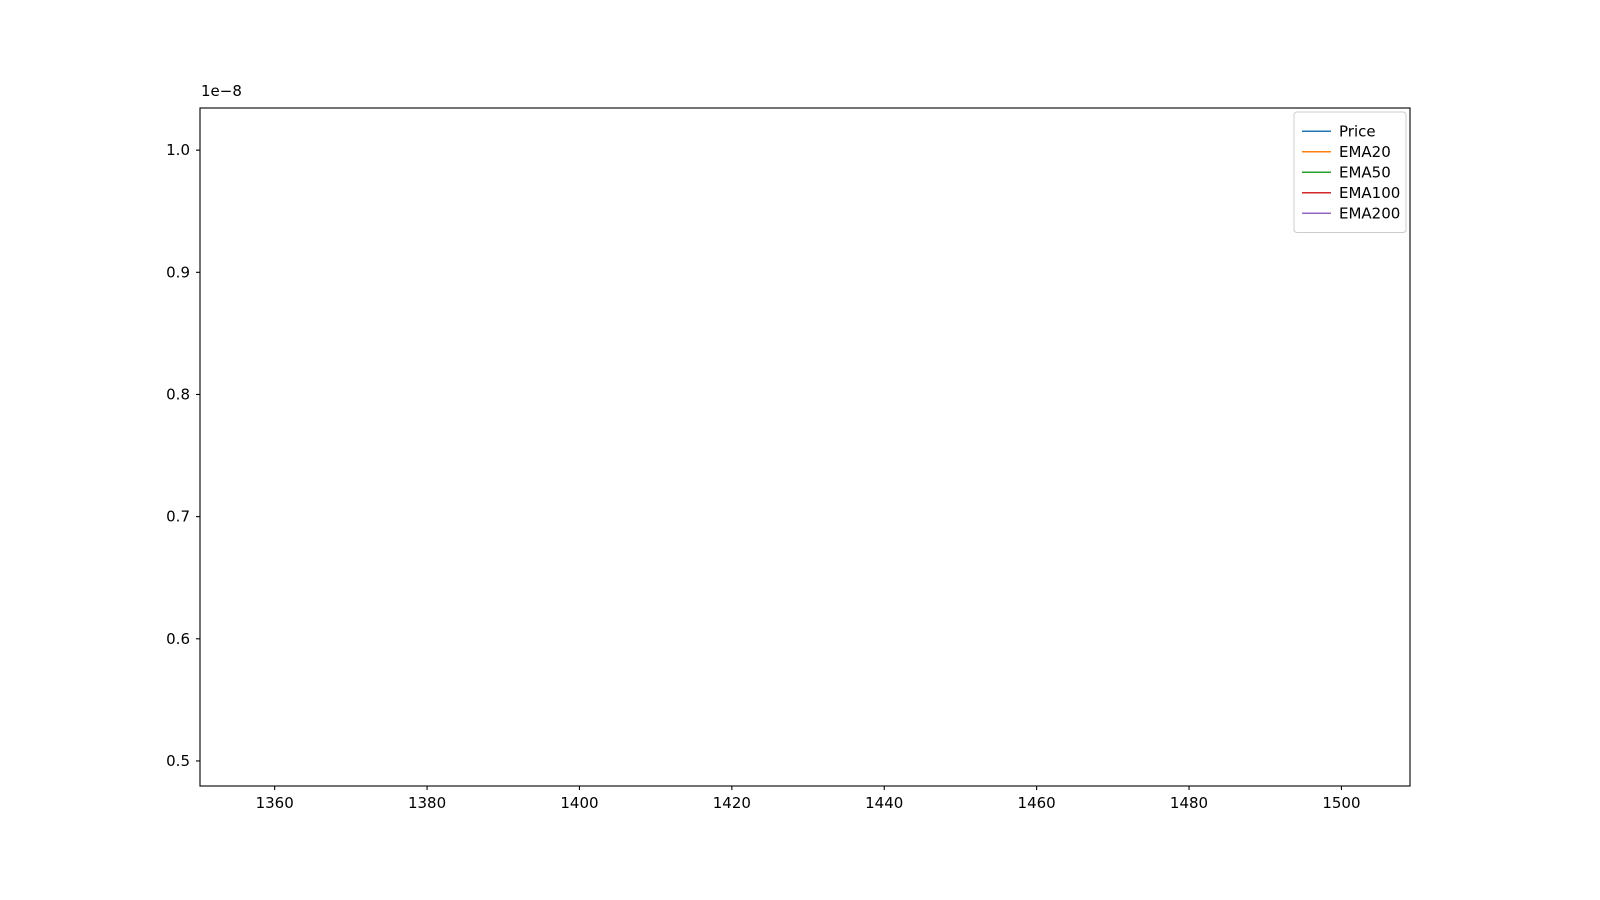  I want to click on legend: Price EMA20 EMA50 EMA100 EMA200, so click(1350, 172).